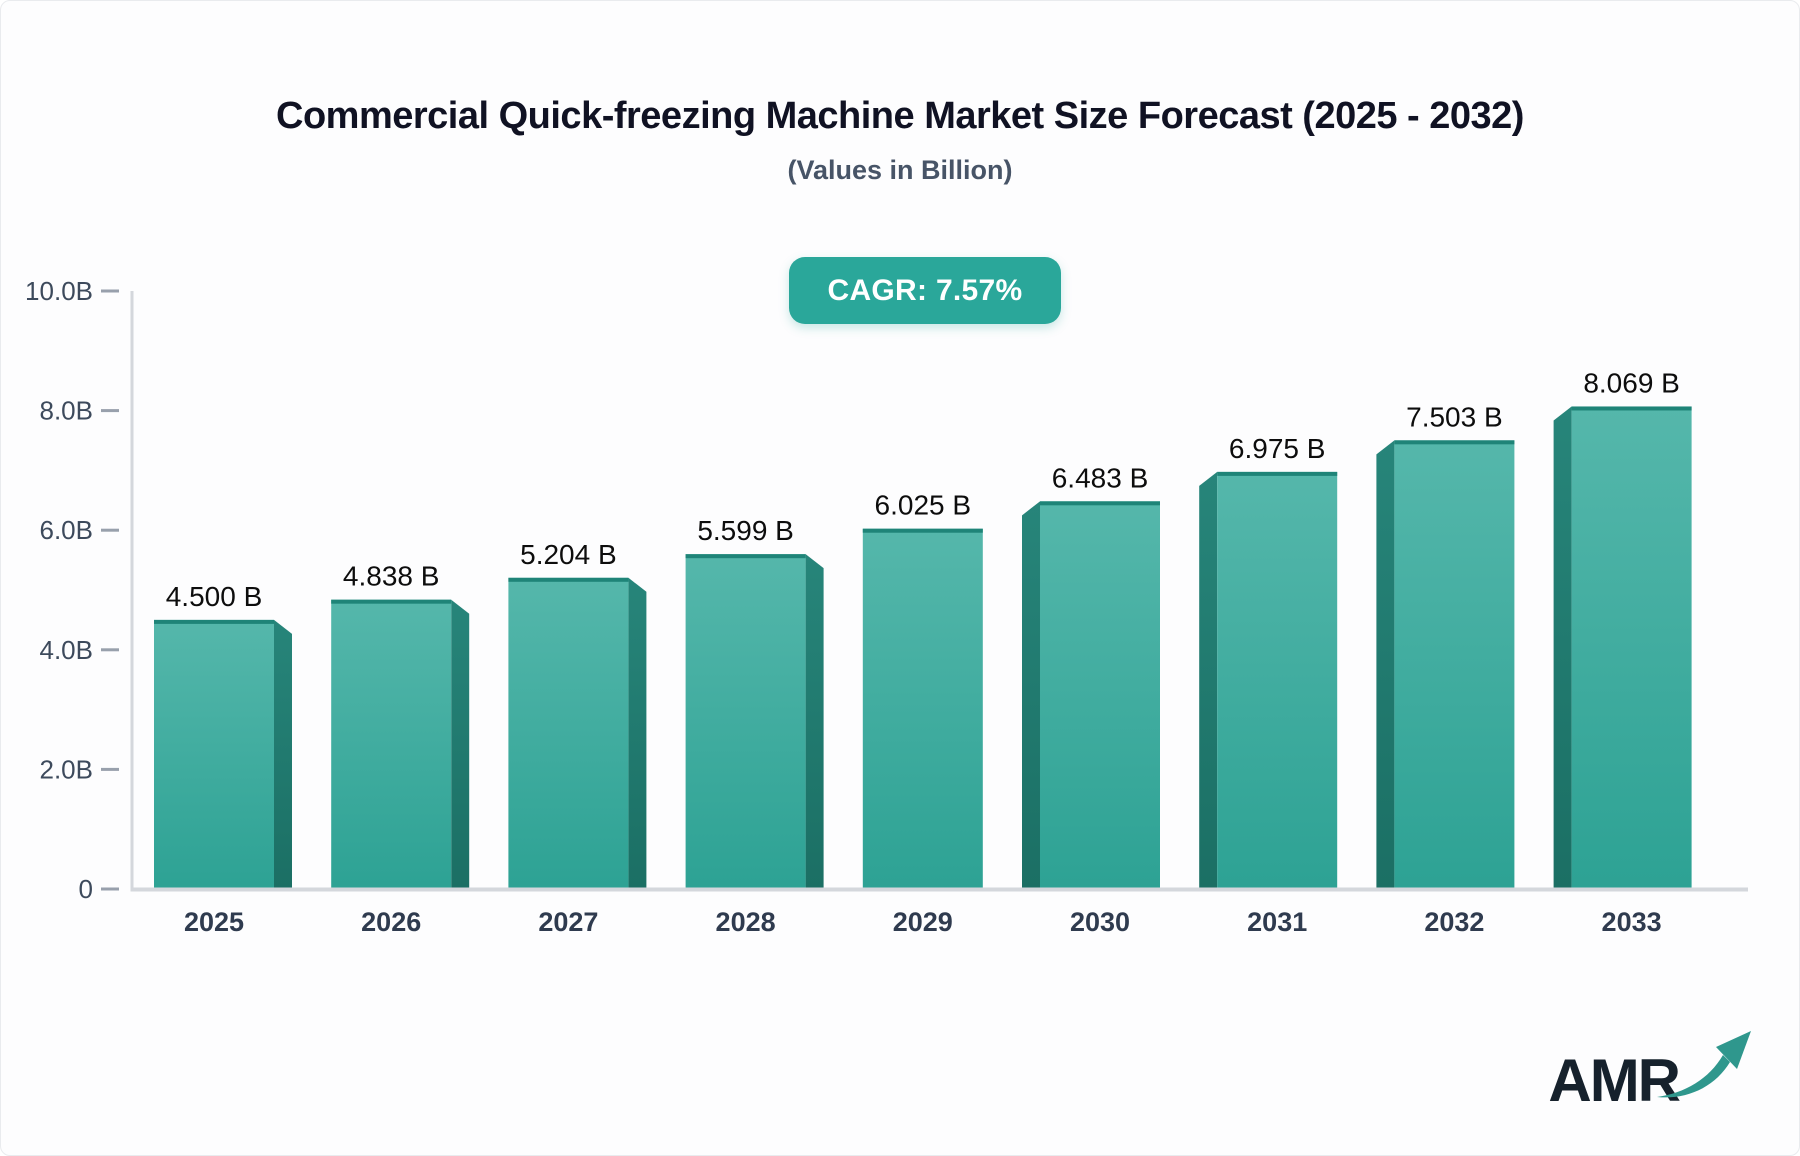 The width and height of the screenshot is (1800, 1156). I want to click on bar-top-edge-2033, so click(1631, 408).